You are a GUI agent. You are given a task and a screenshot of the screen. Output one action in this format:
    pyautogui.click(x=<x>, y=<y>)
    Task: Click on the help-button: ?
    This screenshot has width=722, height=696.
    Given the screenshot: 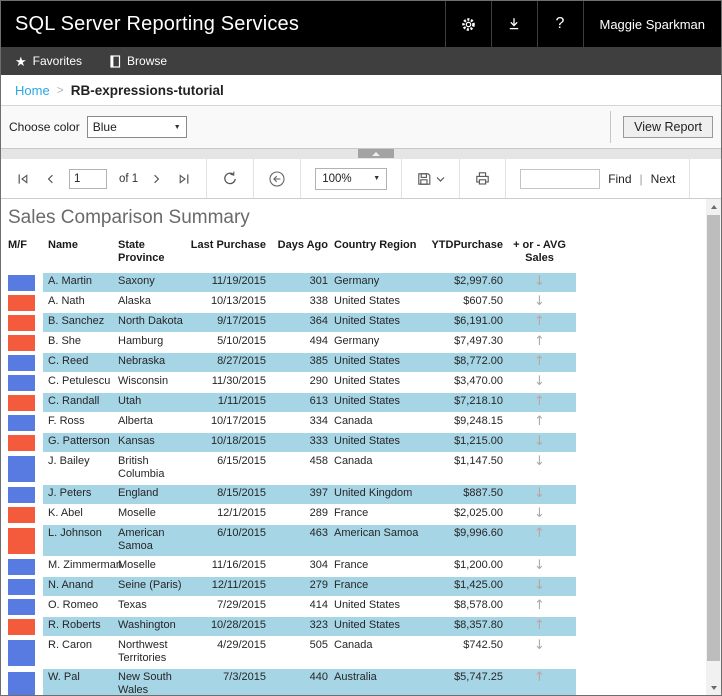 What is the action you would take?
    pyautogui.click(x=559, y=24)
    